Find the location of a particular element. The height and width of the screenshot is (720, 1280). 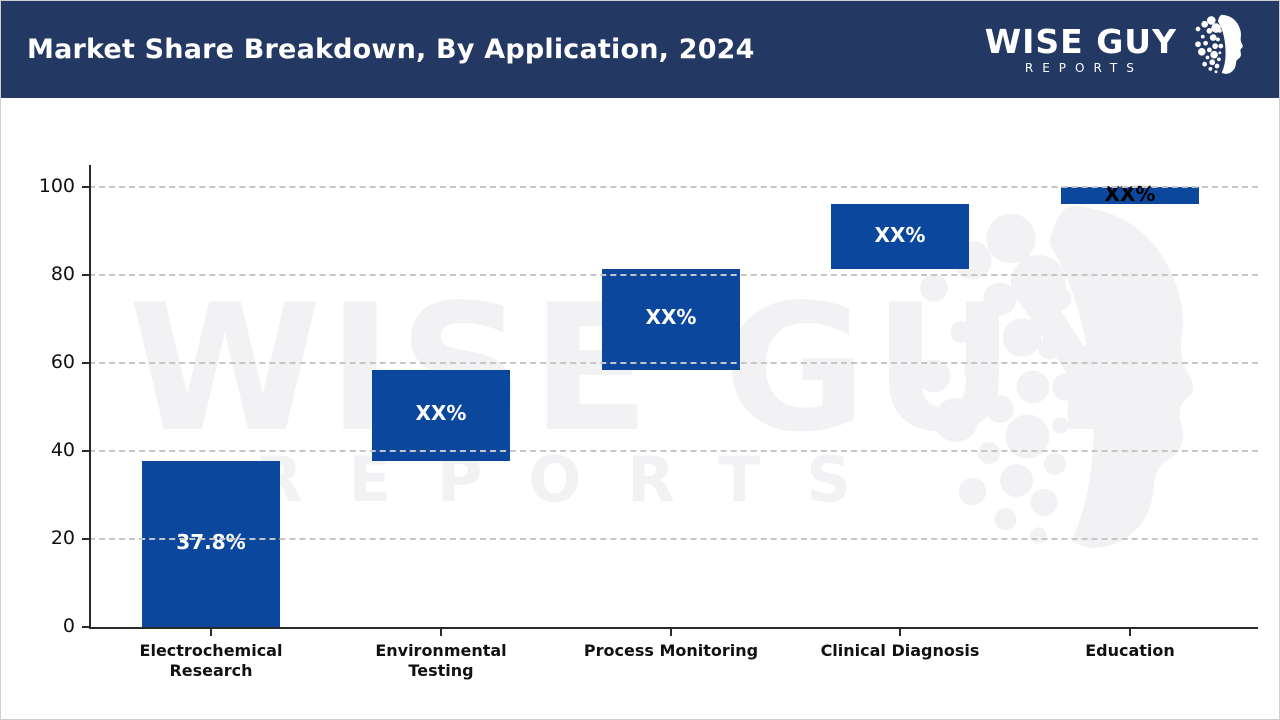

bar-education: XX% is located at coordinates (1130, 194).